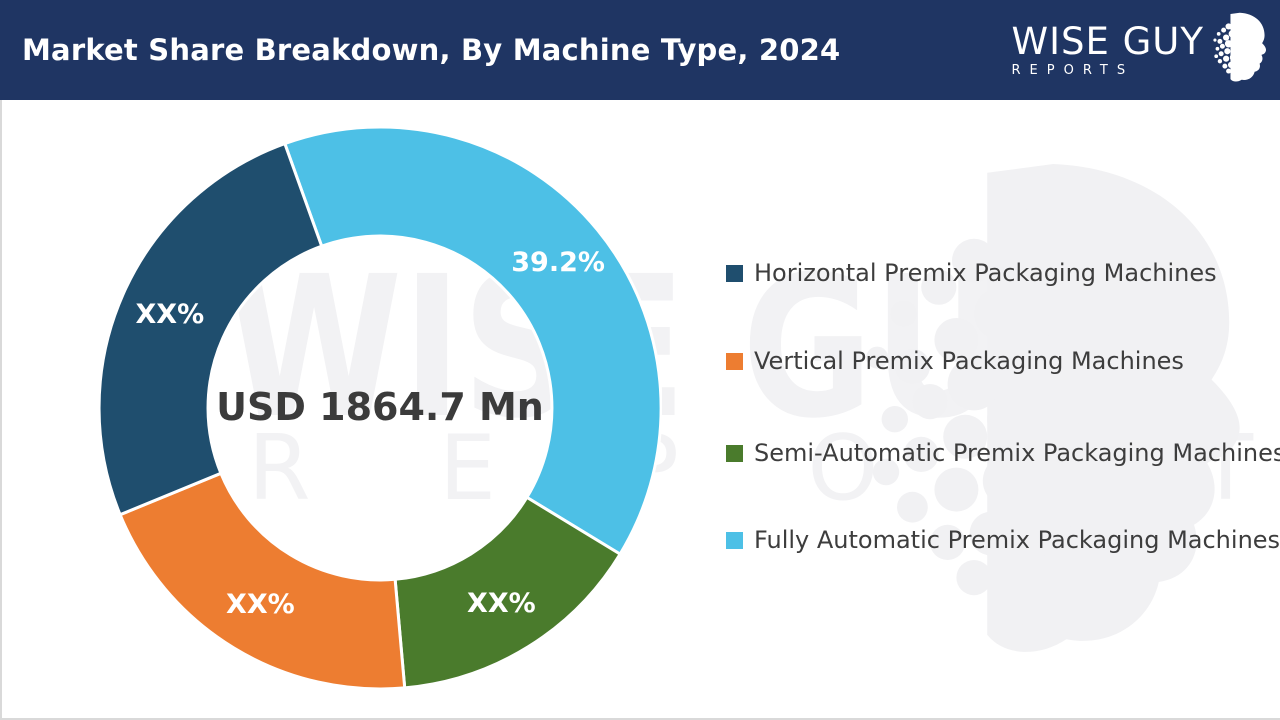 The width and height of the screenshot is (1280, 720). I want to click on legend-swatch-fully-automatic, so click(734, 540).